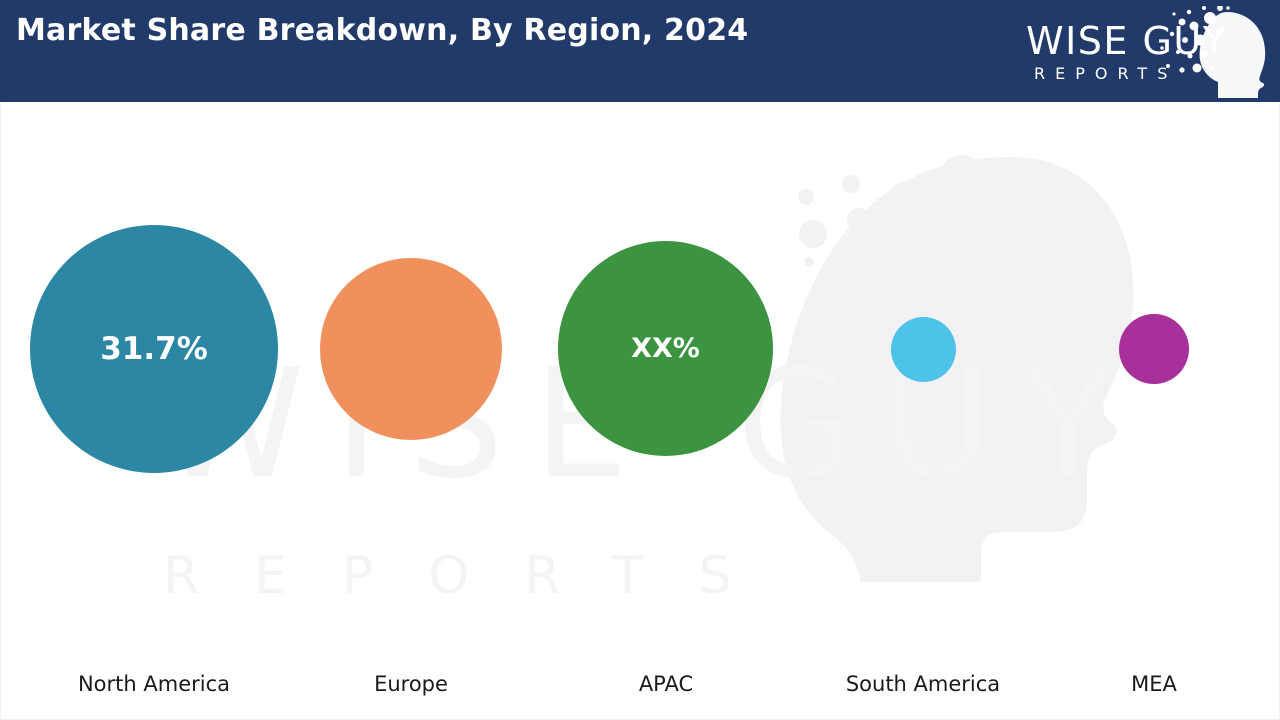 This screenshot has height=720, width=1280. What do you see at coordinates (1105, 73) in the screenshot?
I see `svg-text: REPORTS` at bounding box center [1105, 73].